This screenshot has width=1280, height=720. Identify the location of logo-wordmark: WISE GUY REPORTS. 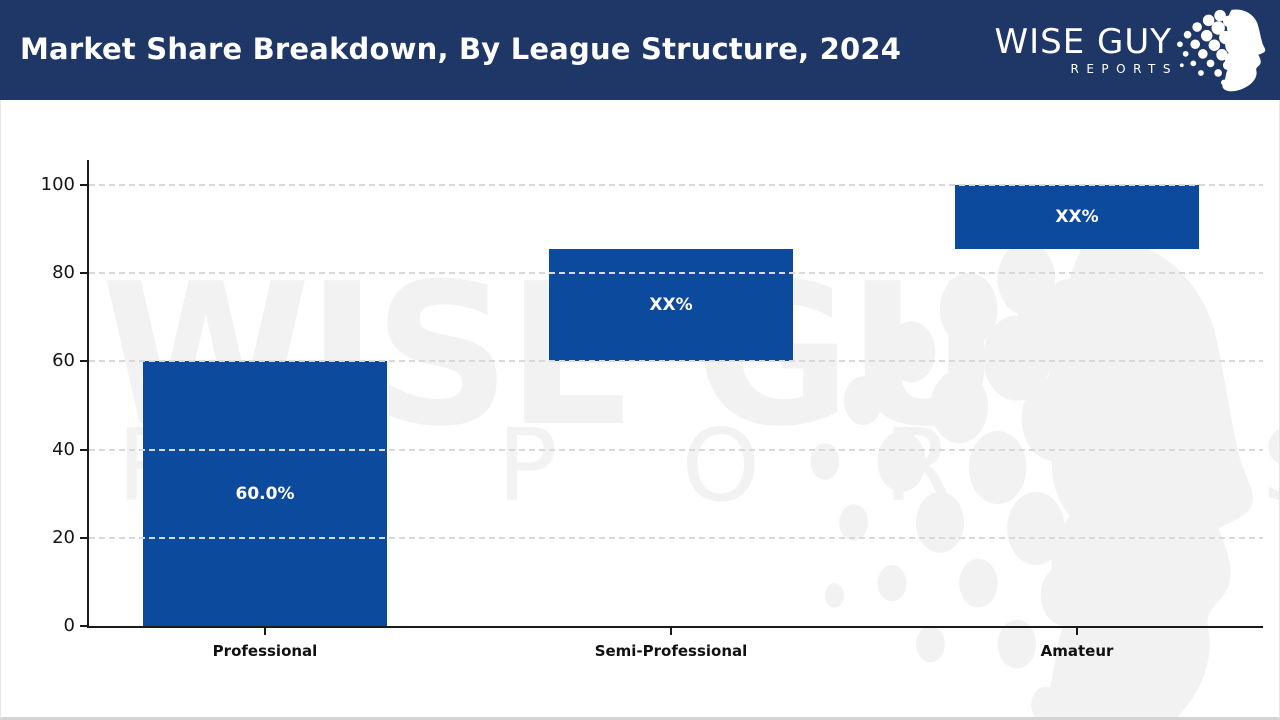
(1083, 50).